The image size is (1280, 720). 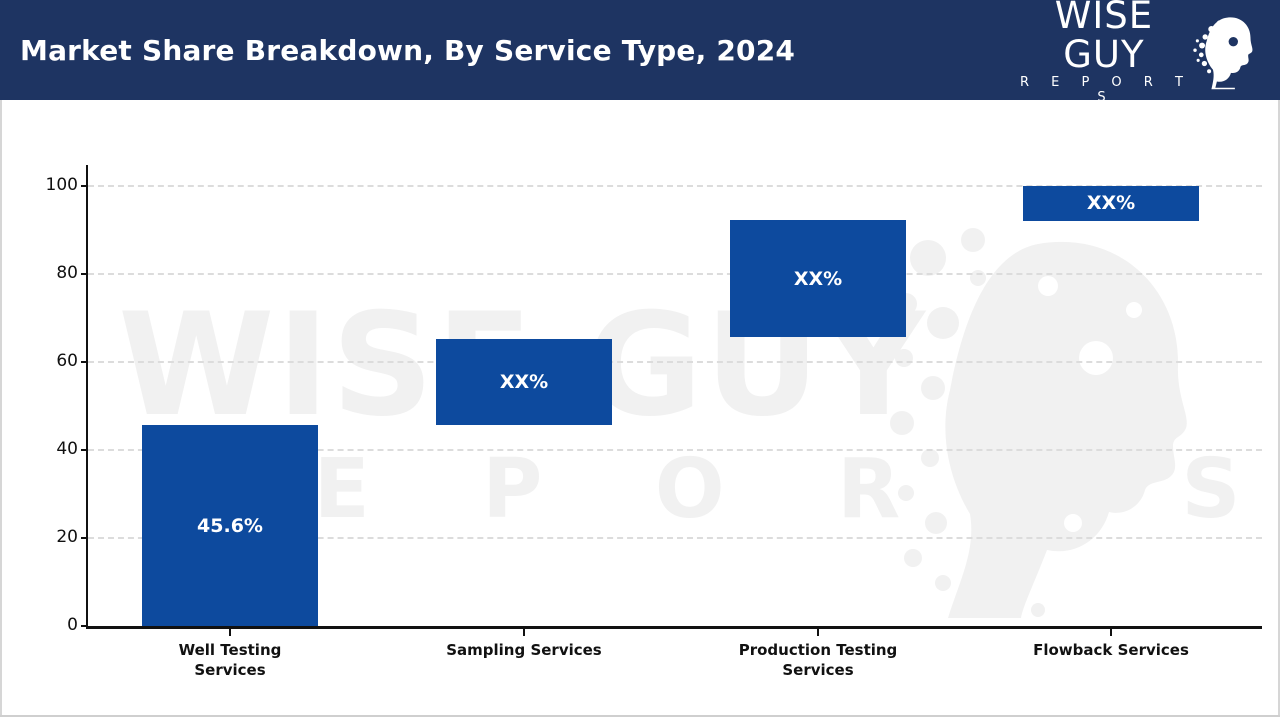 What do you see at coordinates (674, 627) in the screenshot?
I see `x-axis-line` at bounding box center [674, 627].